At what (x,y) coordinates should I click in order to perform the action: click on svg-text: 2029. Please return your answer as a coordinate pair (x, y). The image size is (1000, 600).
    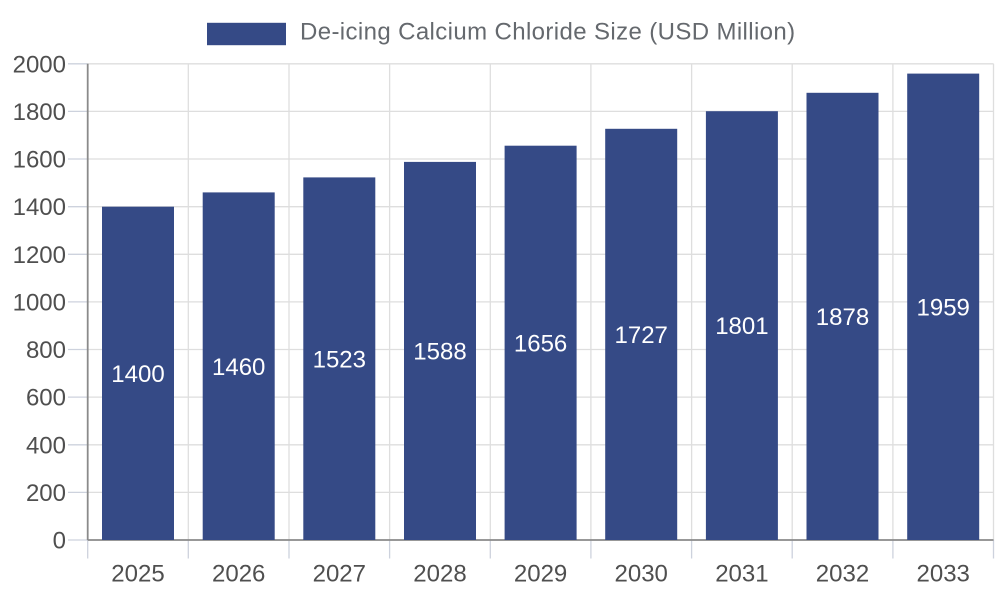
    Looking at the image, I should click on (540, 574).